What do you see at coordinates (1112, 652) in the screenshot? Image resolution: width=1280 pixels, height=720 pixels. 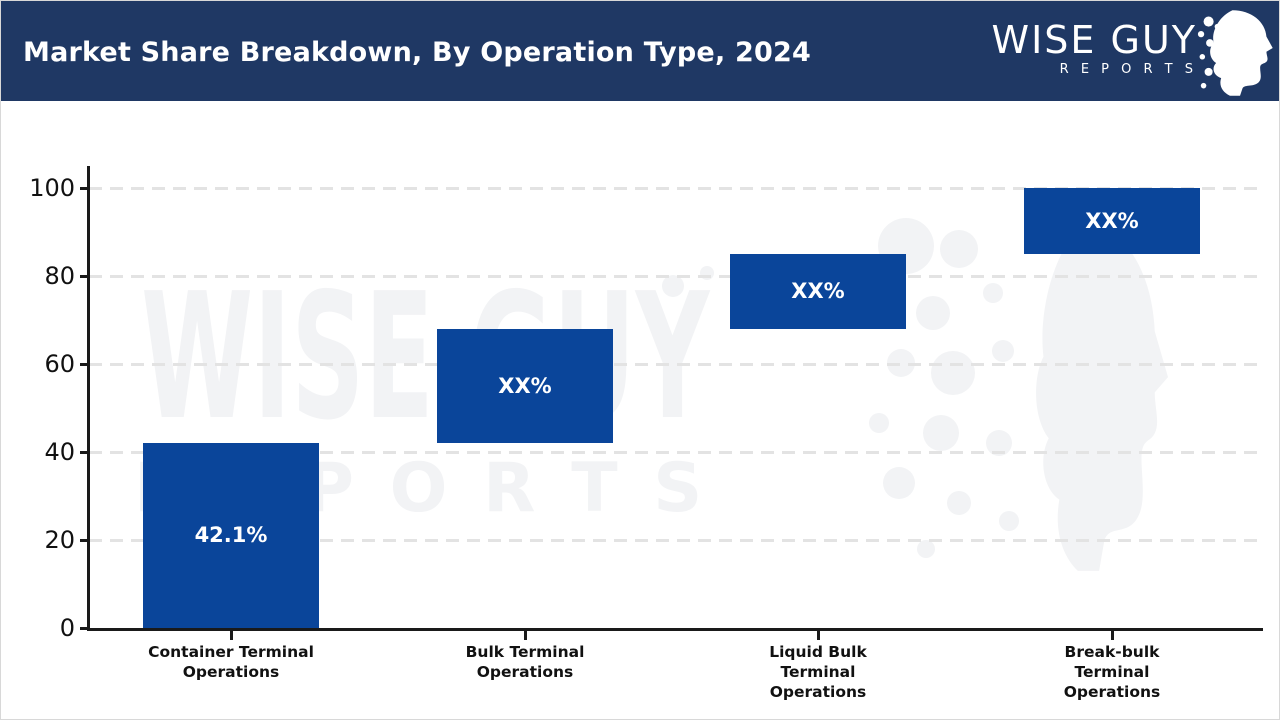 I see `category-label-line: Break-bulk` at bounding box center [1112, 652].